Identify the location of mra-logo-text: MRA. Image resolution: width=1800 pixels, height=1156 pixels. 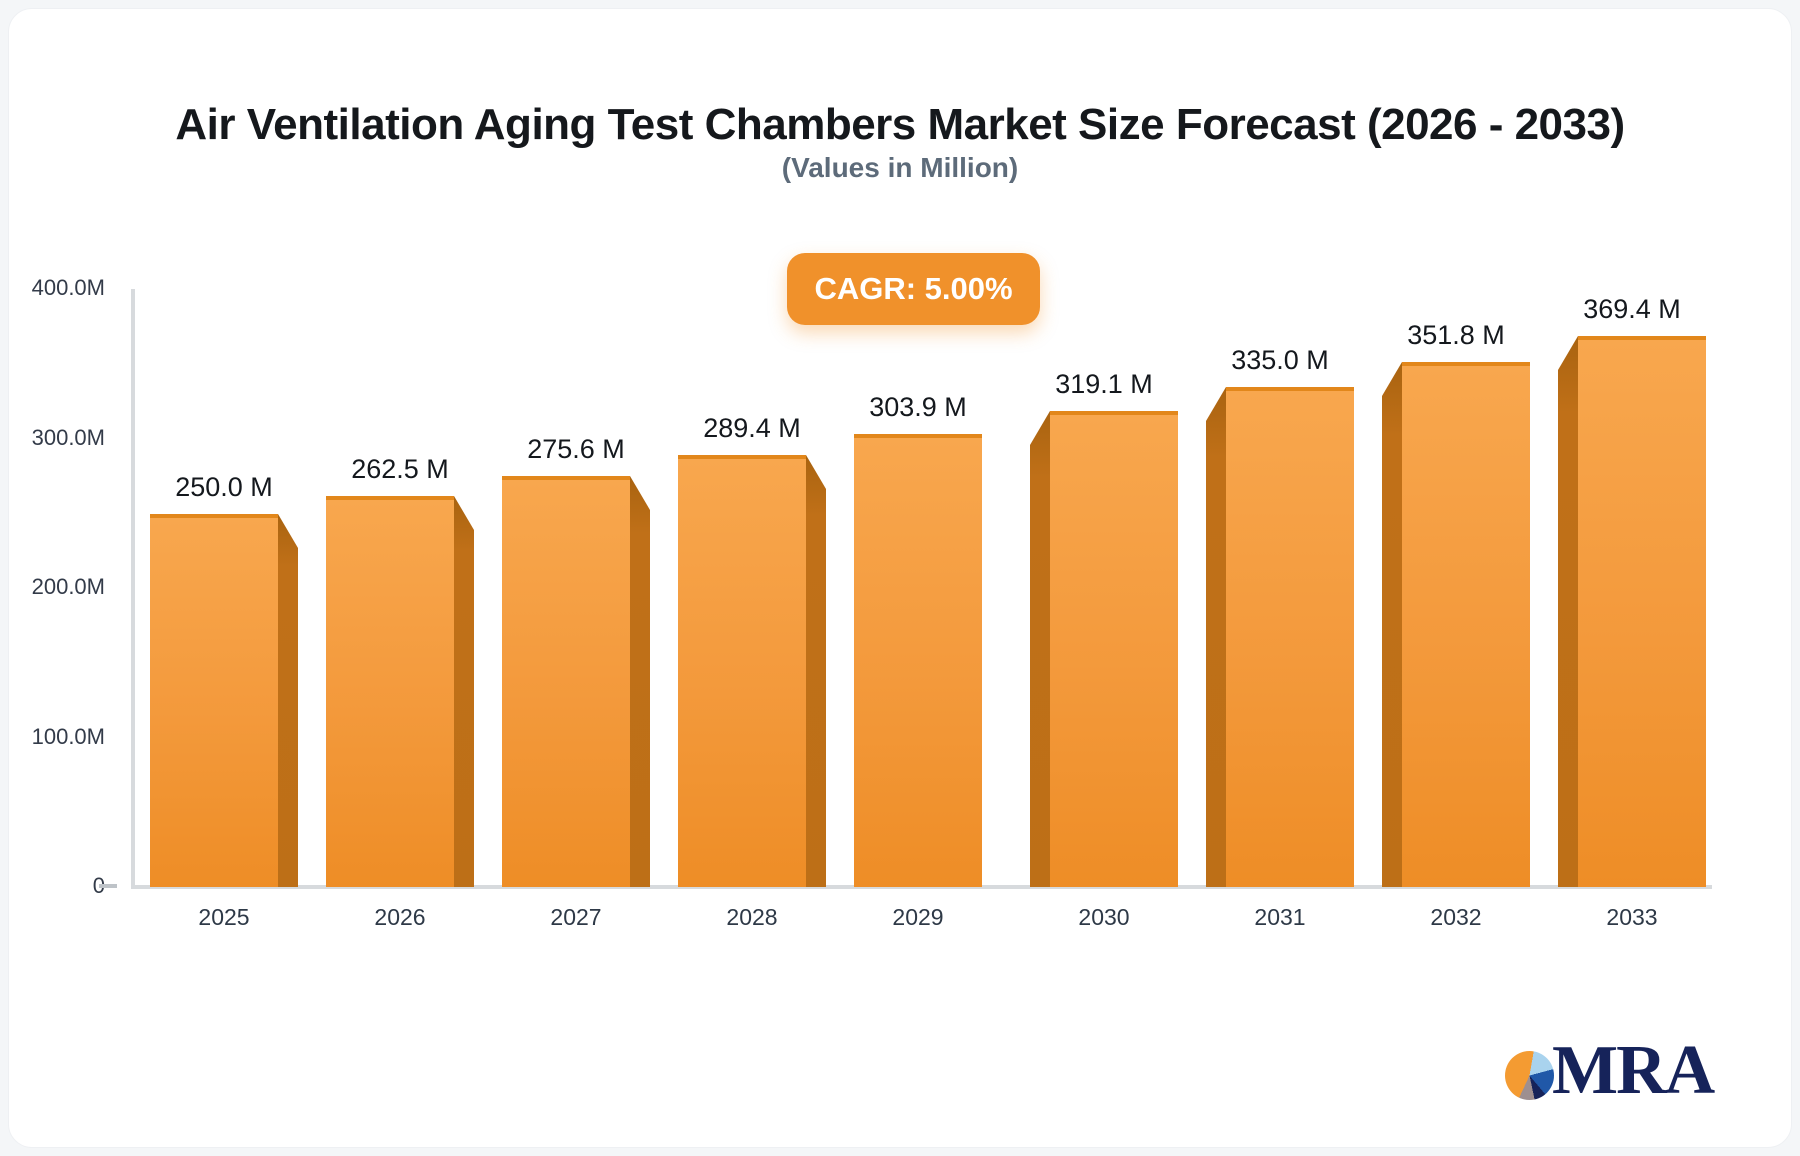
(1633, 1070).